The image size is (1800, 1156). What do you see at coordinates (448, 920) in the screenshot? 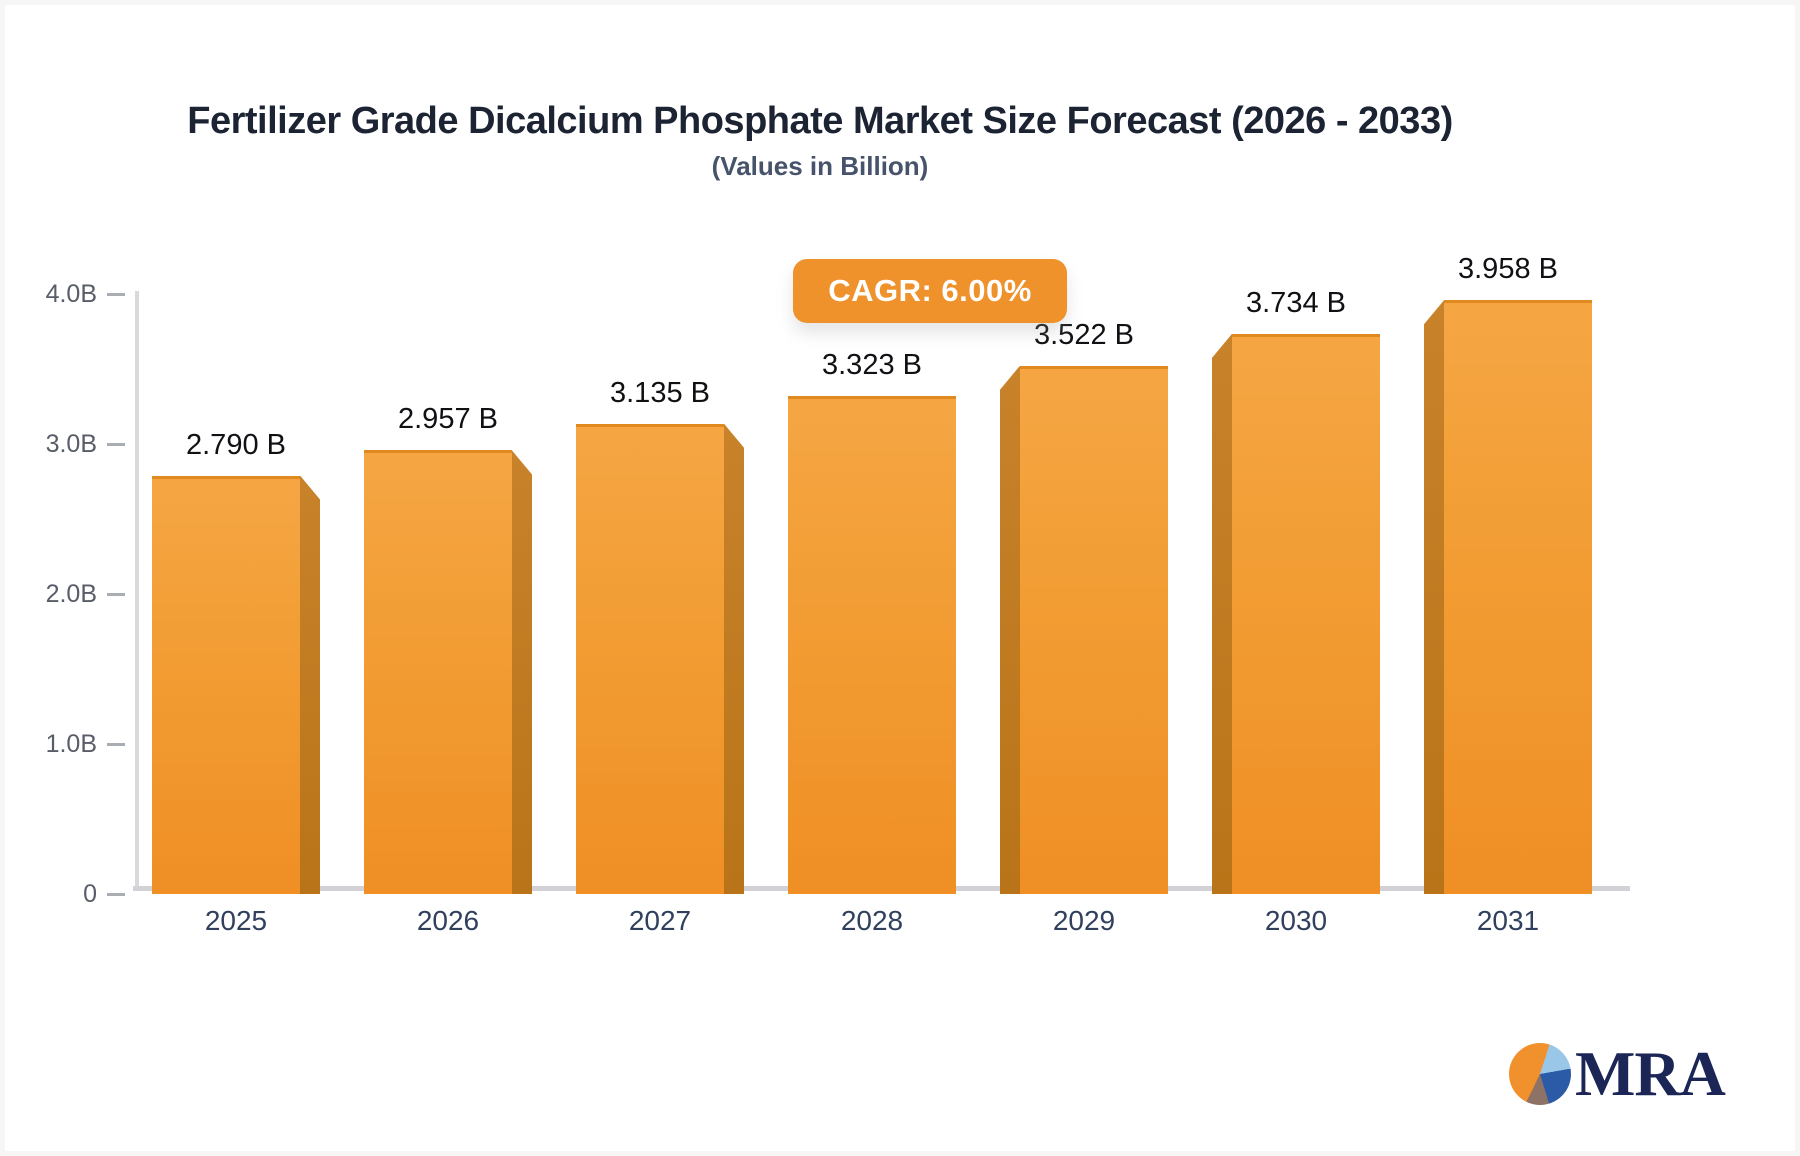
I see `x-axis-label-2026: 2026` at bounding box center [448, 920].